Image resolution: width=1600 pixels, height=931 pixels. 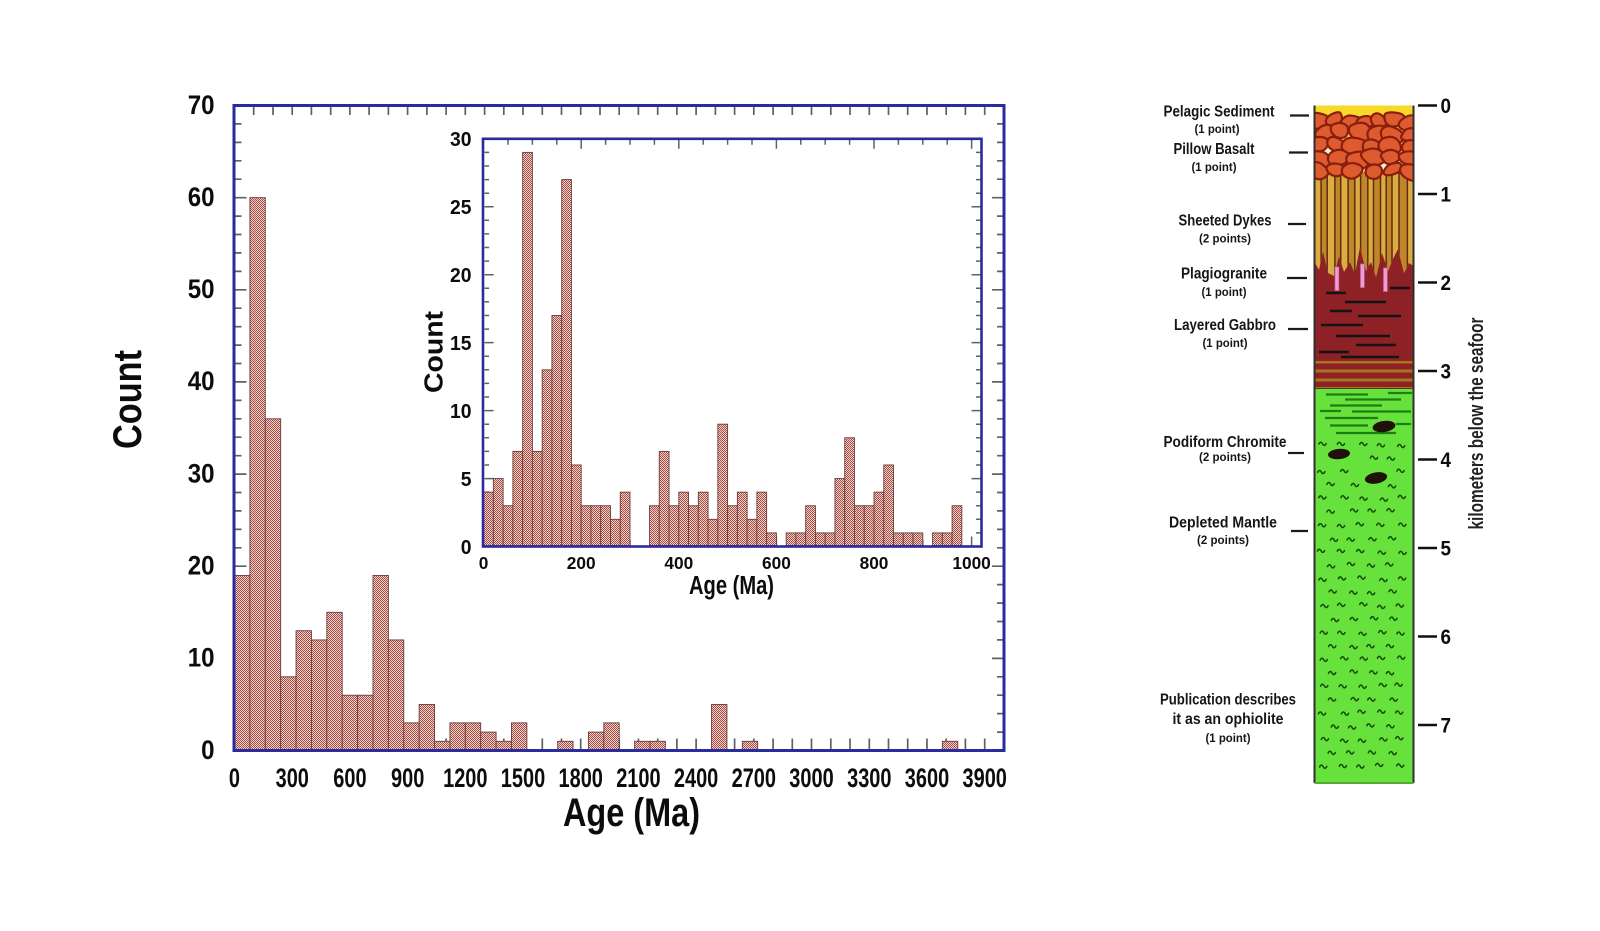 What do you see at coordinates (465, 778) in the screenshot?
I see `svg-text: 1200` at bounding box center [465, 778].